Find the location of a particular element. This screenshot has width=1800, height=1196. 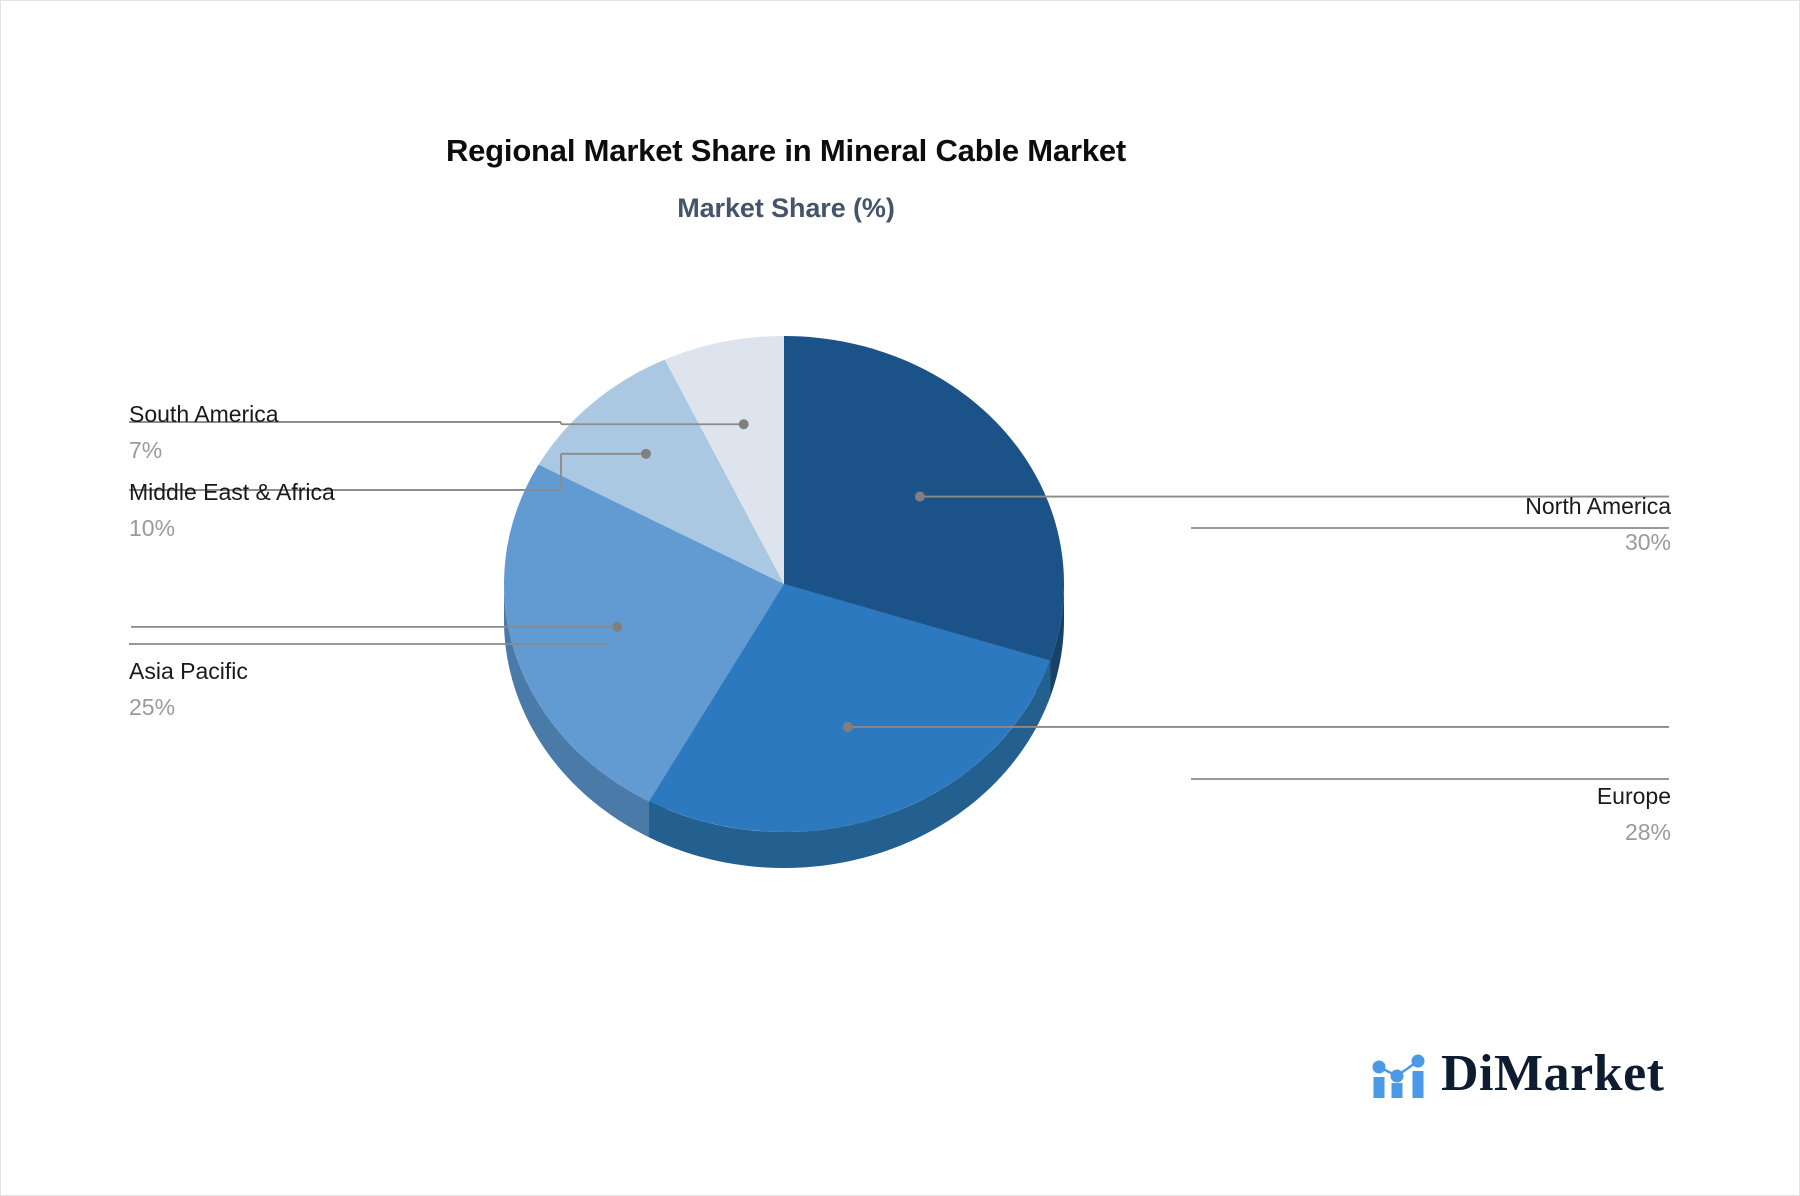

pie-3d-sides is located at coordinates (784, 726).